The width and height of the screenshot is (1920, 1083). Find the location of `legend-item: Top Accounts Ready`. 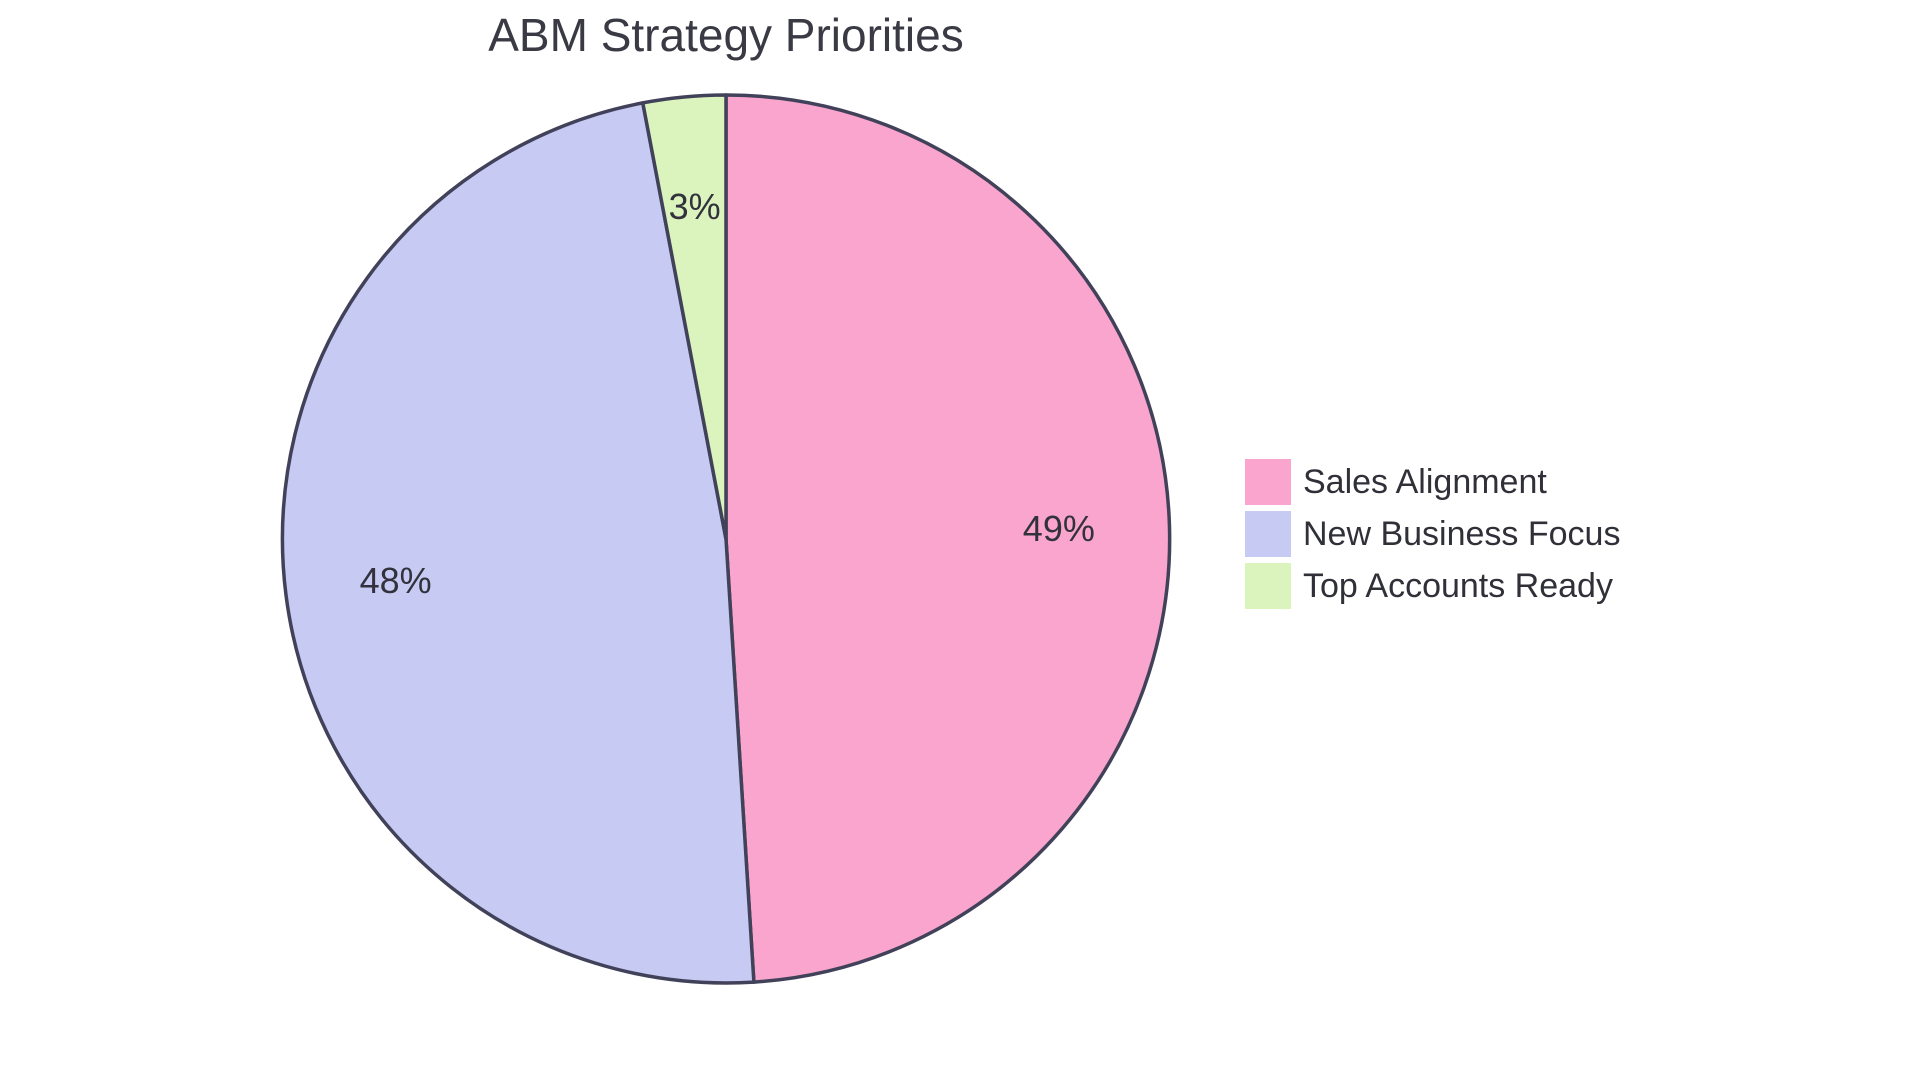

legend-item: Top Accounts Ready is located at coordinates (1432, 586).